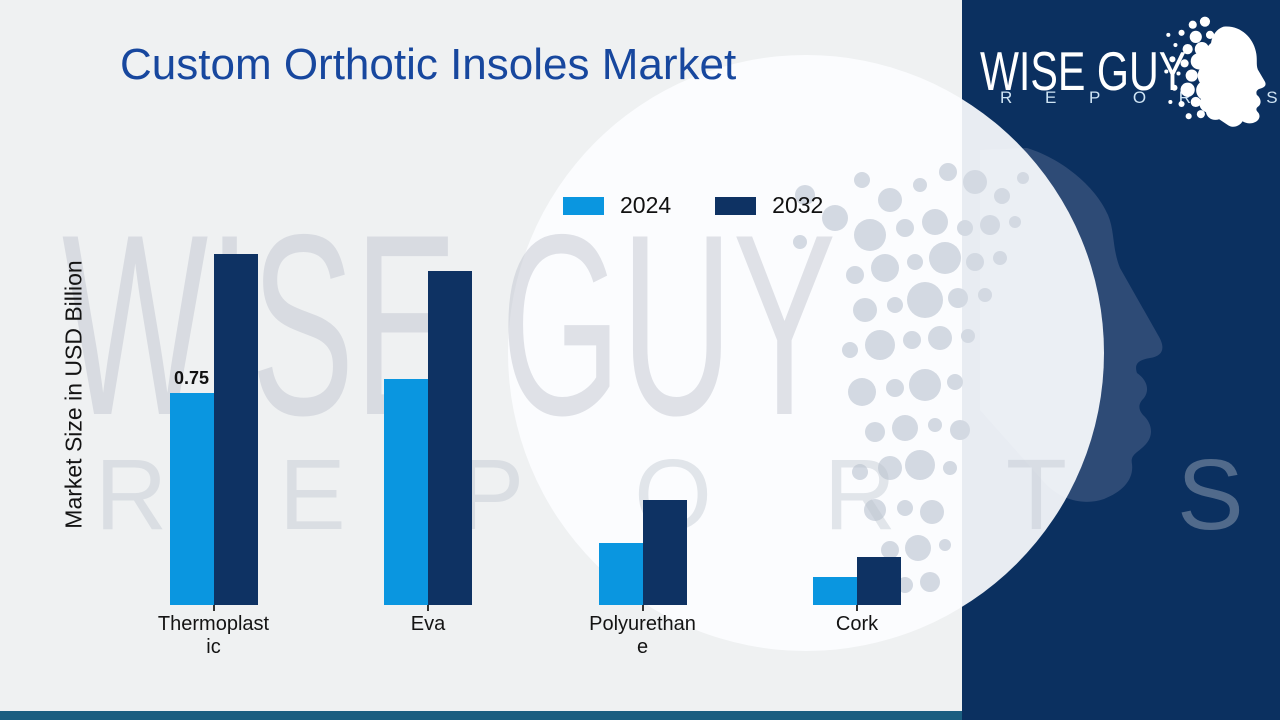 The height and width of the screenshot is (720, 1280). What do you see at coordinates (646, 205) in the screenshot?
I see `legend-label-2024: 2024` at bounding box center [646, 205].